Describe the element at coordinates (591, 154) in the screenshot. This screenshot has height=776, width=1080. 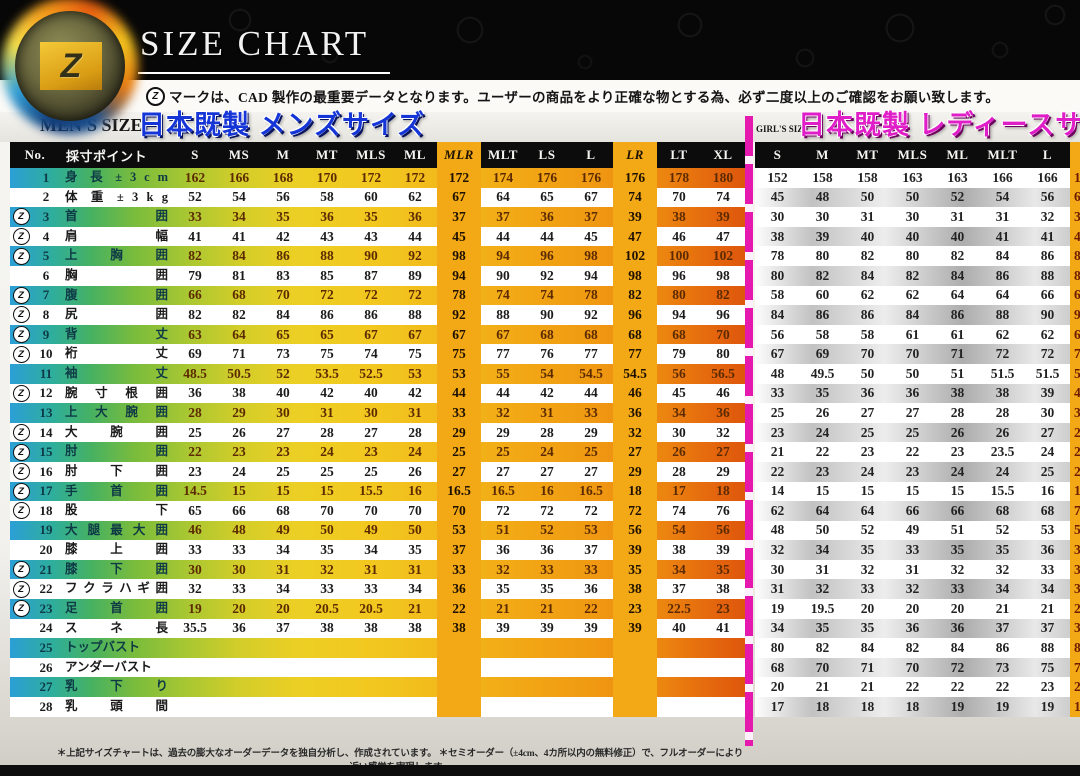
I see `col-header-size: L` at that location.